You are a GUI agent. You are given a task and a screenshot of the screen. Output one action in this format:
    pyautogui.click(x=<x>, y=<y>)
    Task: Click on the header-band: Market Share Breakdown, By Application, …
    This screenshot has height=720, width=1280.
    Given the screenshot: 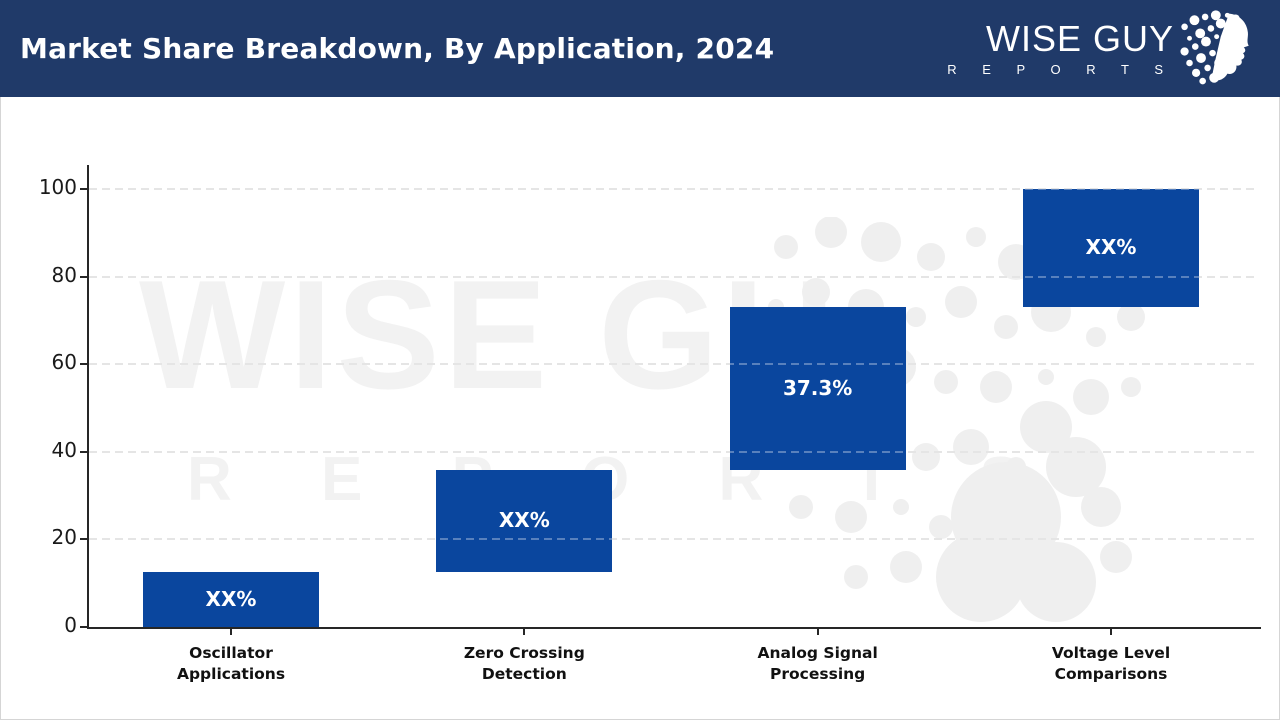 What is the action you would take?
    pyautogui.click(x=640, y=48)
    